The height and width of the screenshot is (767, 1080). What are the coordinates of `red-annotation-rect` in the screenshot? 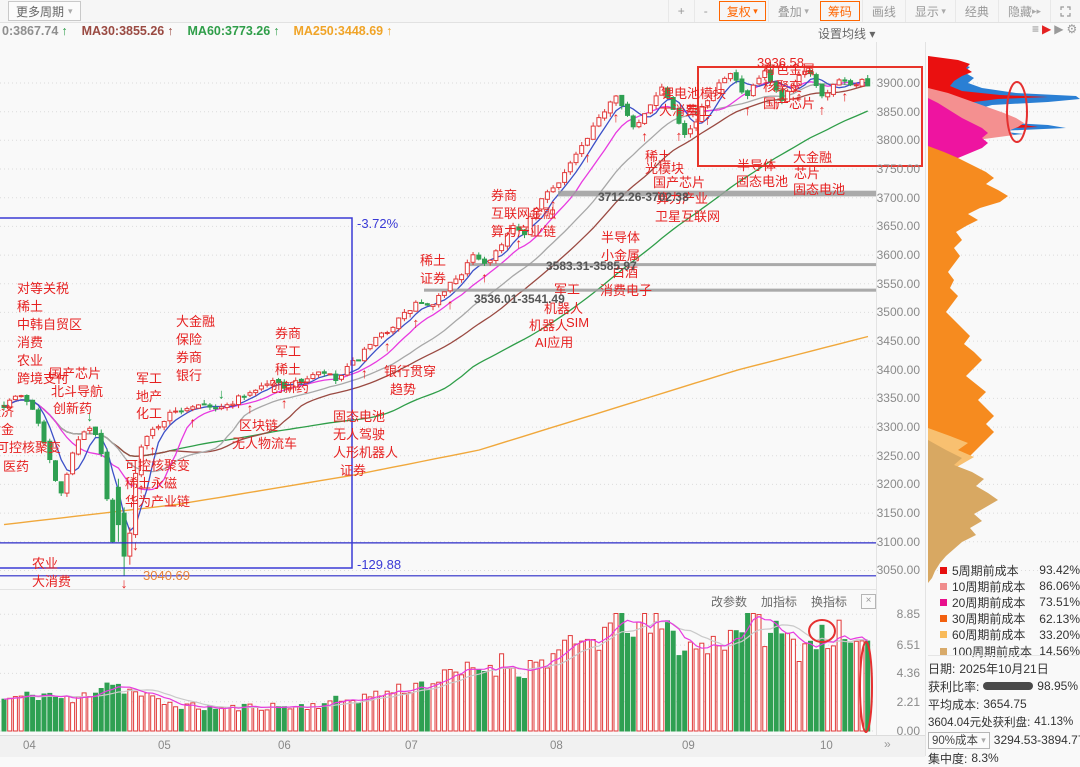 It's located at (810, 116).